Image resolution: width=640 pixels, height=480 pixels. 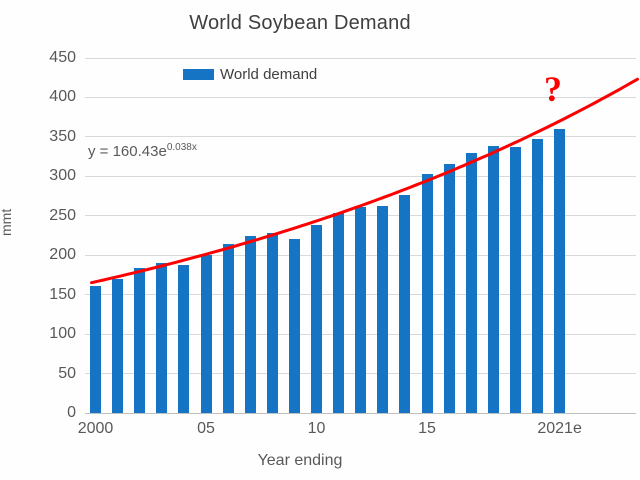 I want to click on y-tick-label-400: 400, so click(x=62, y=97).